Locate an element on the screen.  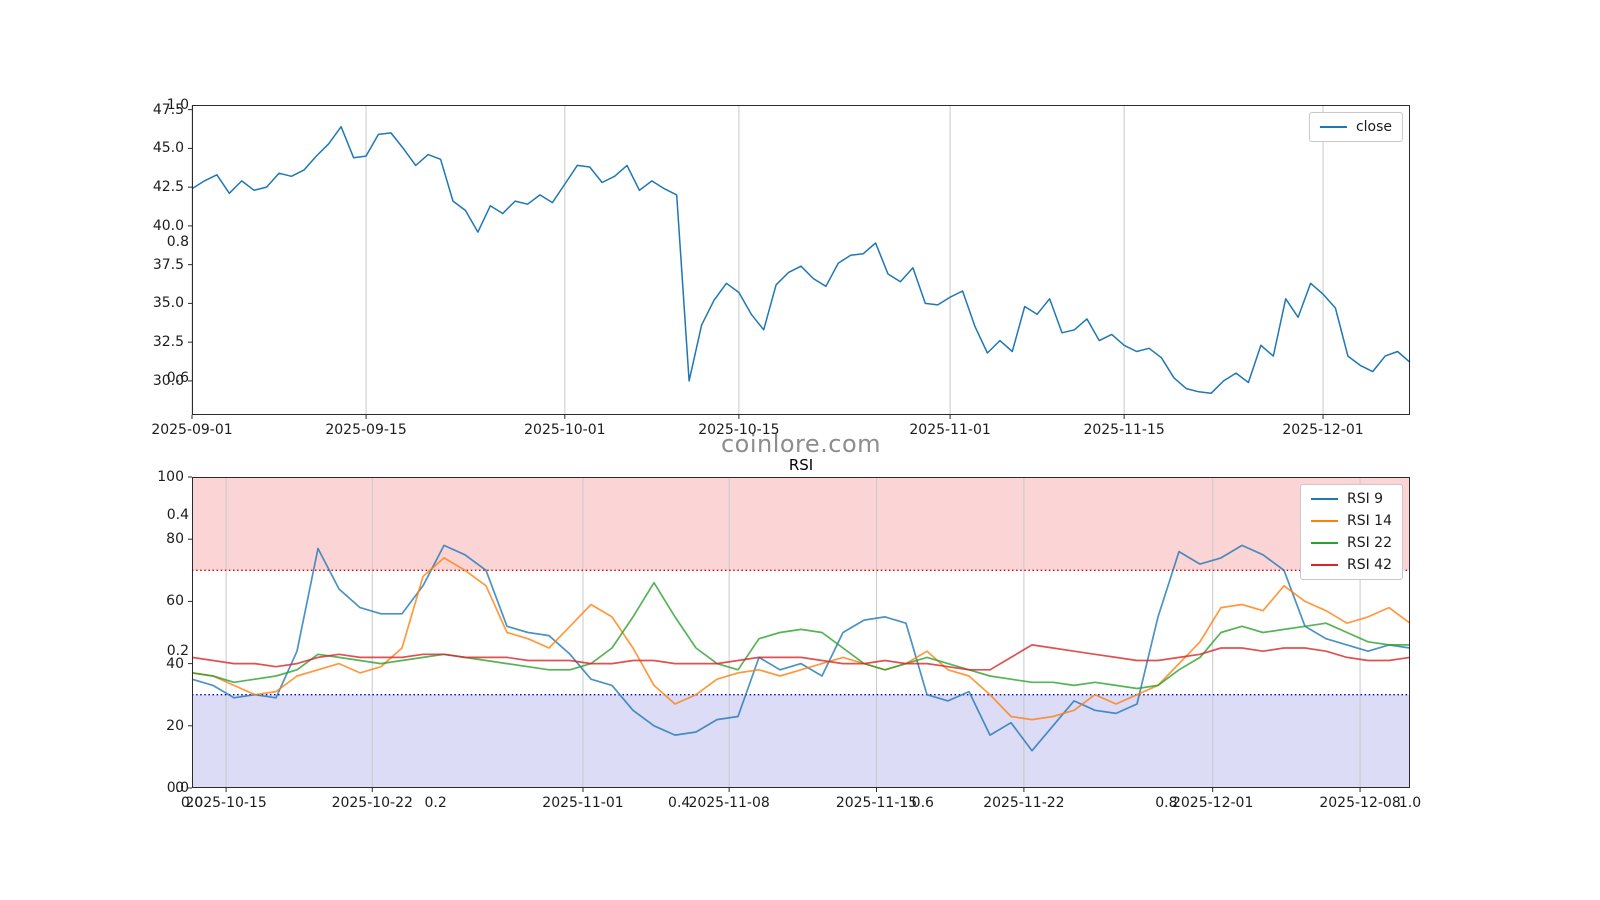
price-y-tick-label: 30.0 is located at coordinates (168, 380).